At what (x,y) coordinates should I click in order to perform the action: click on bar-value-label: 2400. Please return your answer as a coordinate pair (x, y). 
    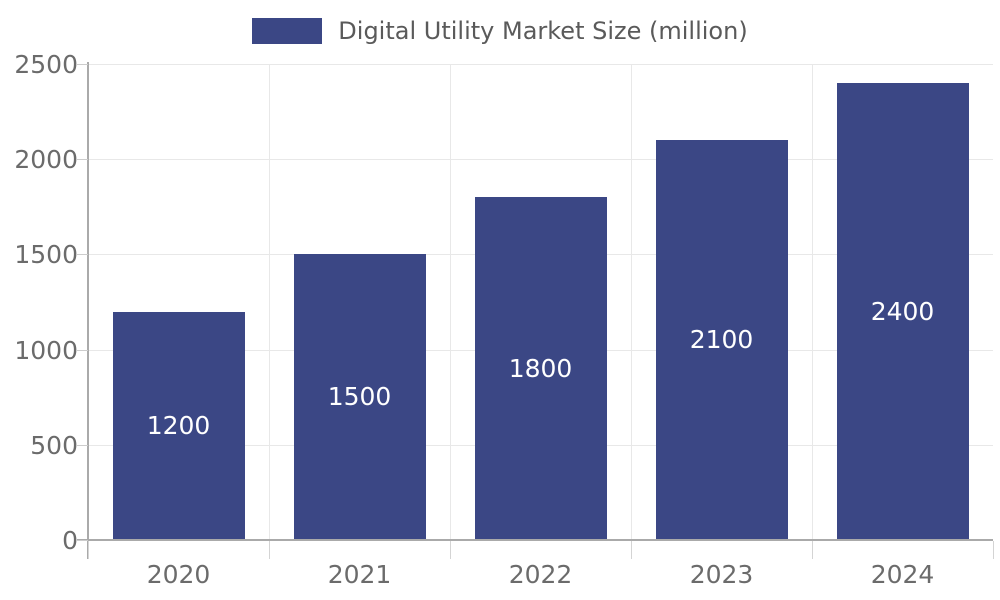
    Looking at the image, I should click on (902, 311).